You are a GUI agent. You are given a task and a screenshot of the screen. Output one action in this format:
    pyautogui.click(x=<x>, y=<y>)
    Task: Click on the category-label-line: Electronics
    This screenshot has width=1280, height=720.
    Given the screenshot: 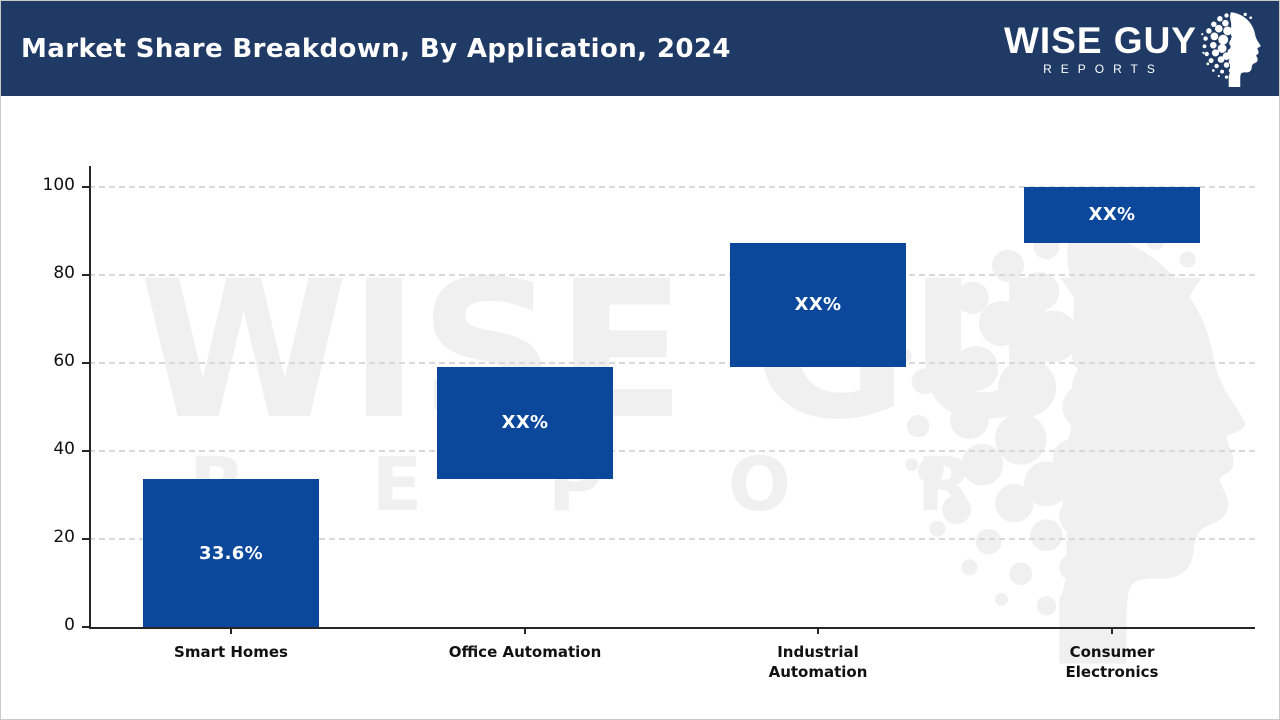 What is the action you would take?
    pyautogui.click(x=1112, y=672)
    